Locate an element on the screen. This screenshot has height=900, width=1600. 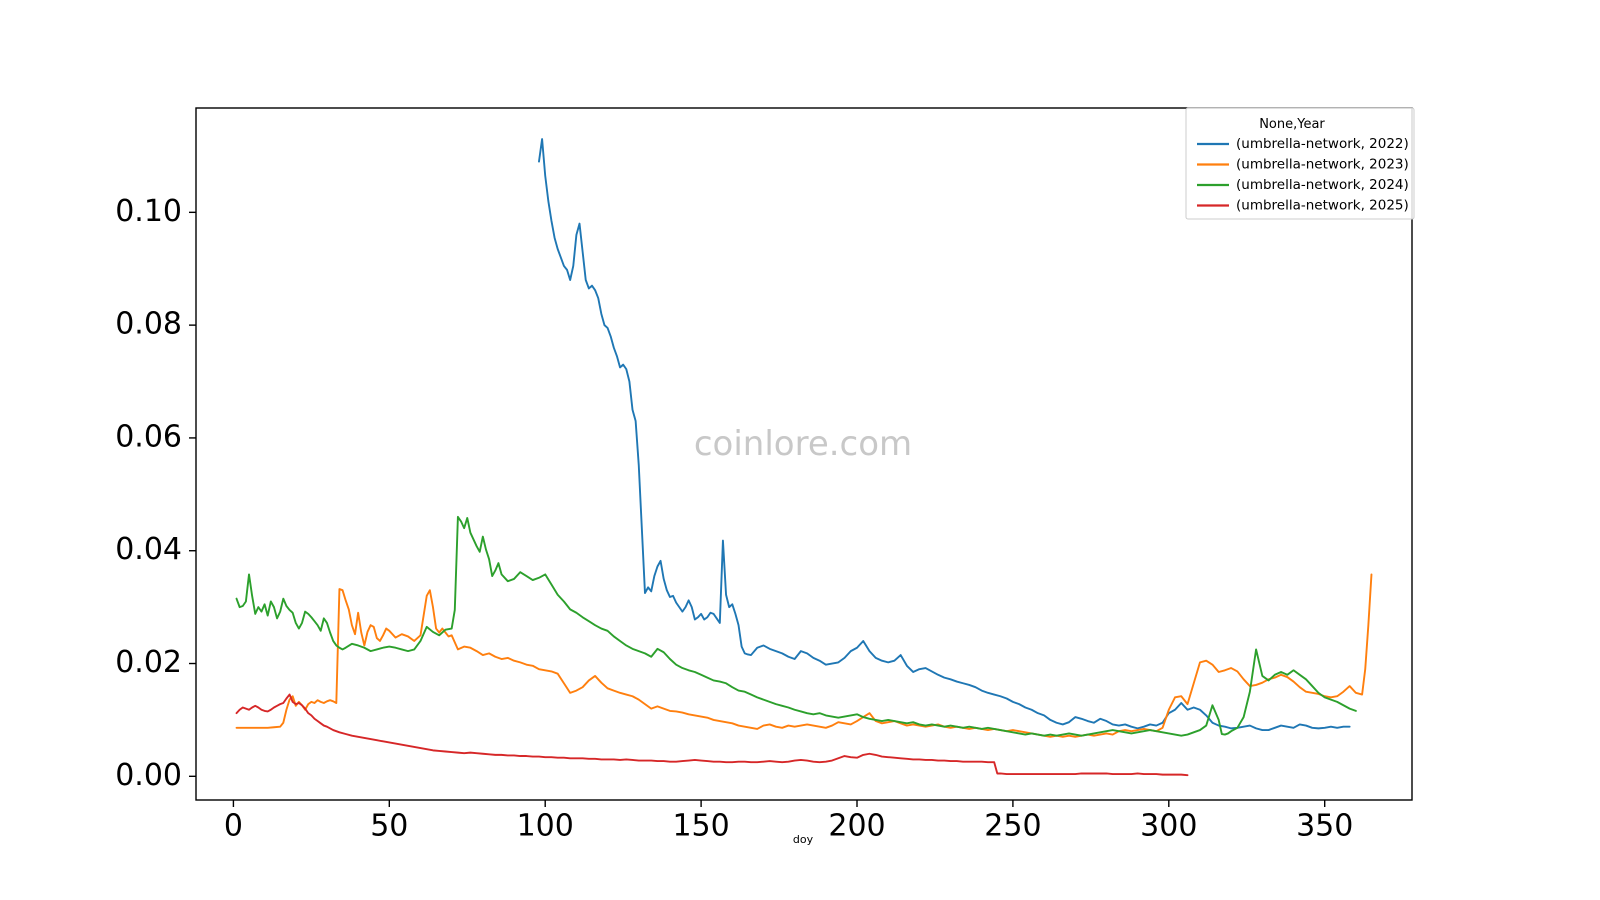
y-tick-label: 0.02 is located at coordinates (148, 662).